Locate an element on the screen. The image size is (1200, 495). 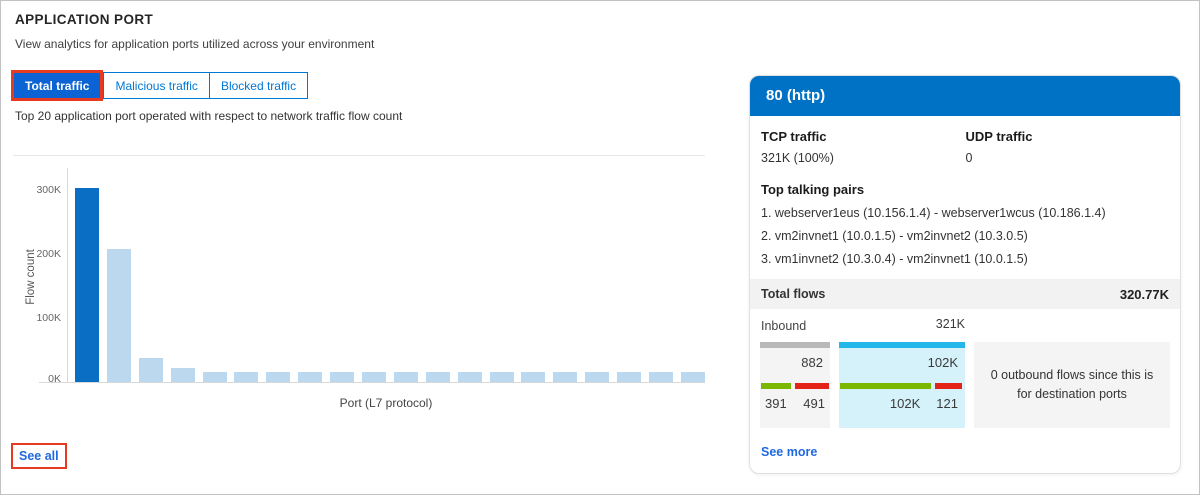
tab-total-traffic: Total traffic is located at coordinates (57, 85).